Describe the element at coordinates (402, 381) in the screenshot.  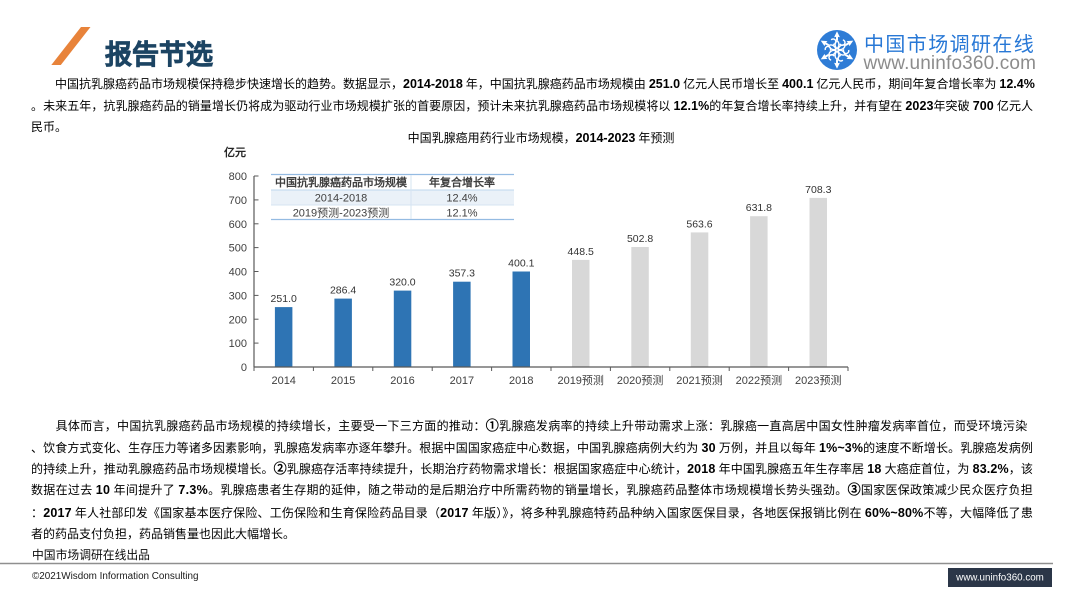
I see `svg-text: 2016` at that location.